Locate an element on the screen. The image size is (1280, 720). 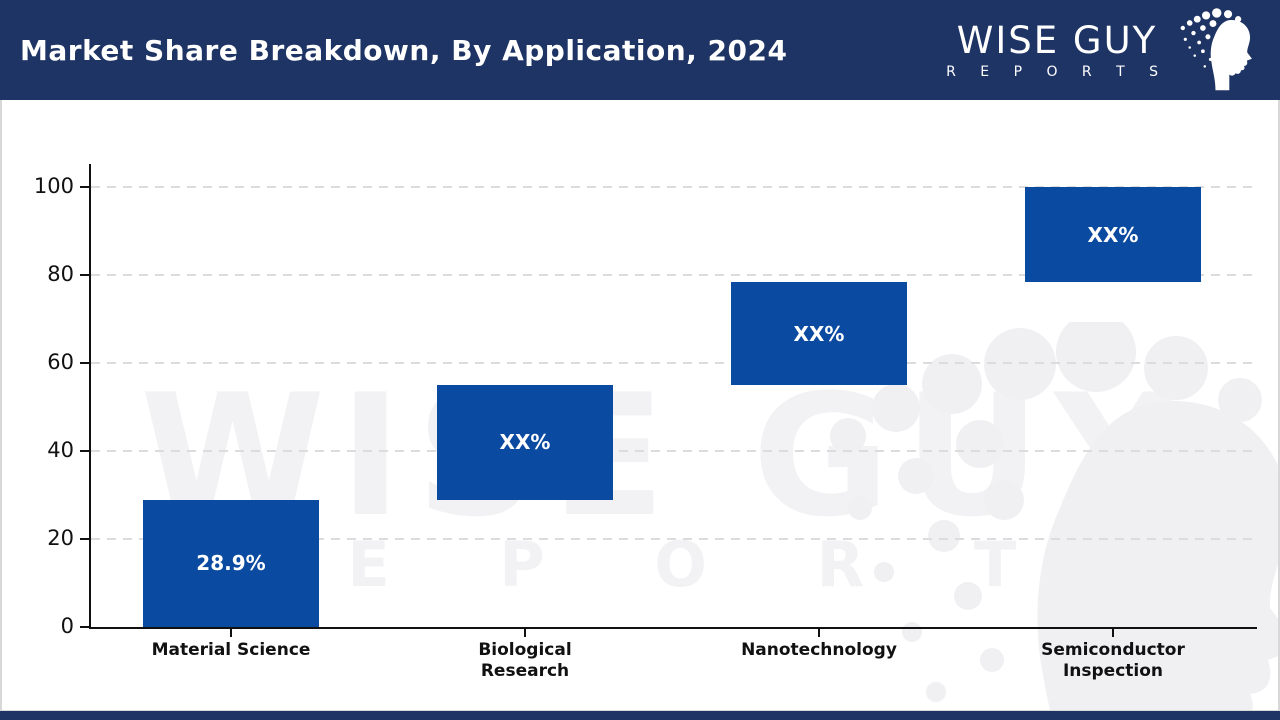
brand-logo: WISE GUY R E P O R T S is located at coordinates (1104, 50).